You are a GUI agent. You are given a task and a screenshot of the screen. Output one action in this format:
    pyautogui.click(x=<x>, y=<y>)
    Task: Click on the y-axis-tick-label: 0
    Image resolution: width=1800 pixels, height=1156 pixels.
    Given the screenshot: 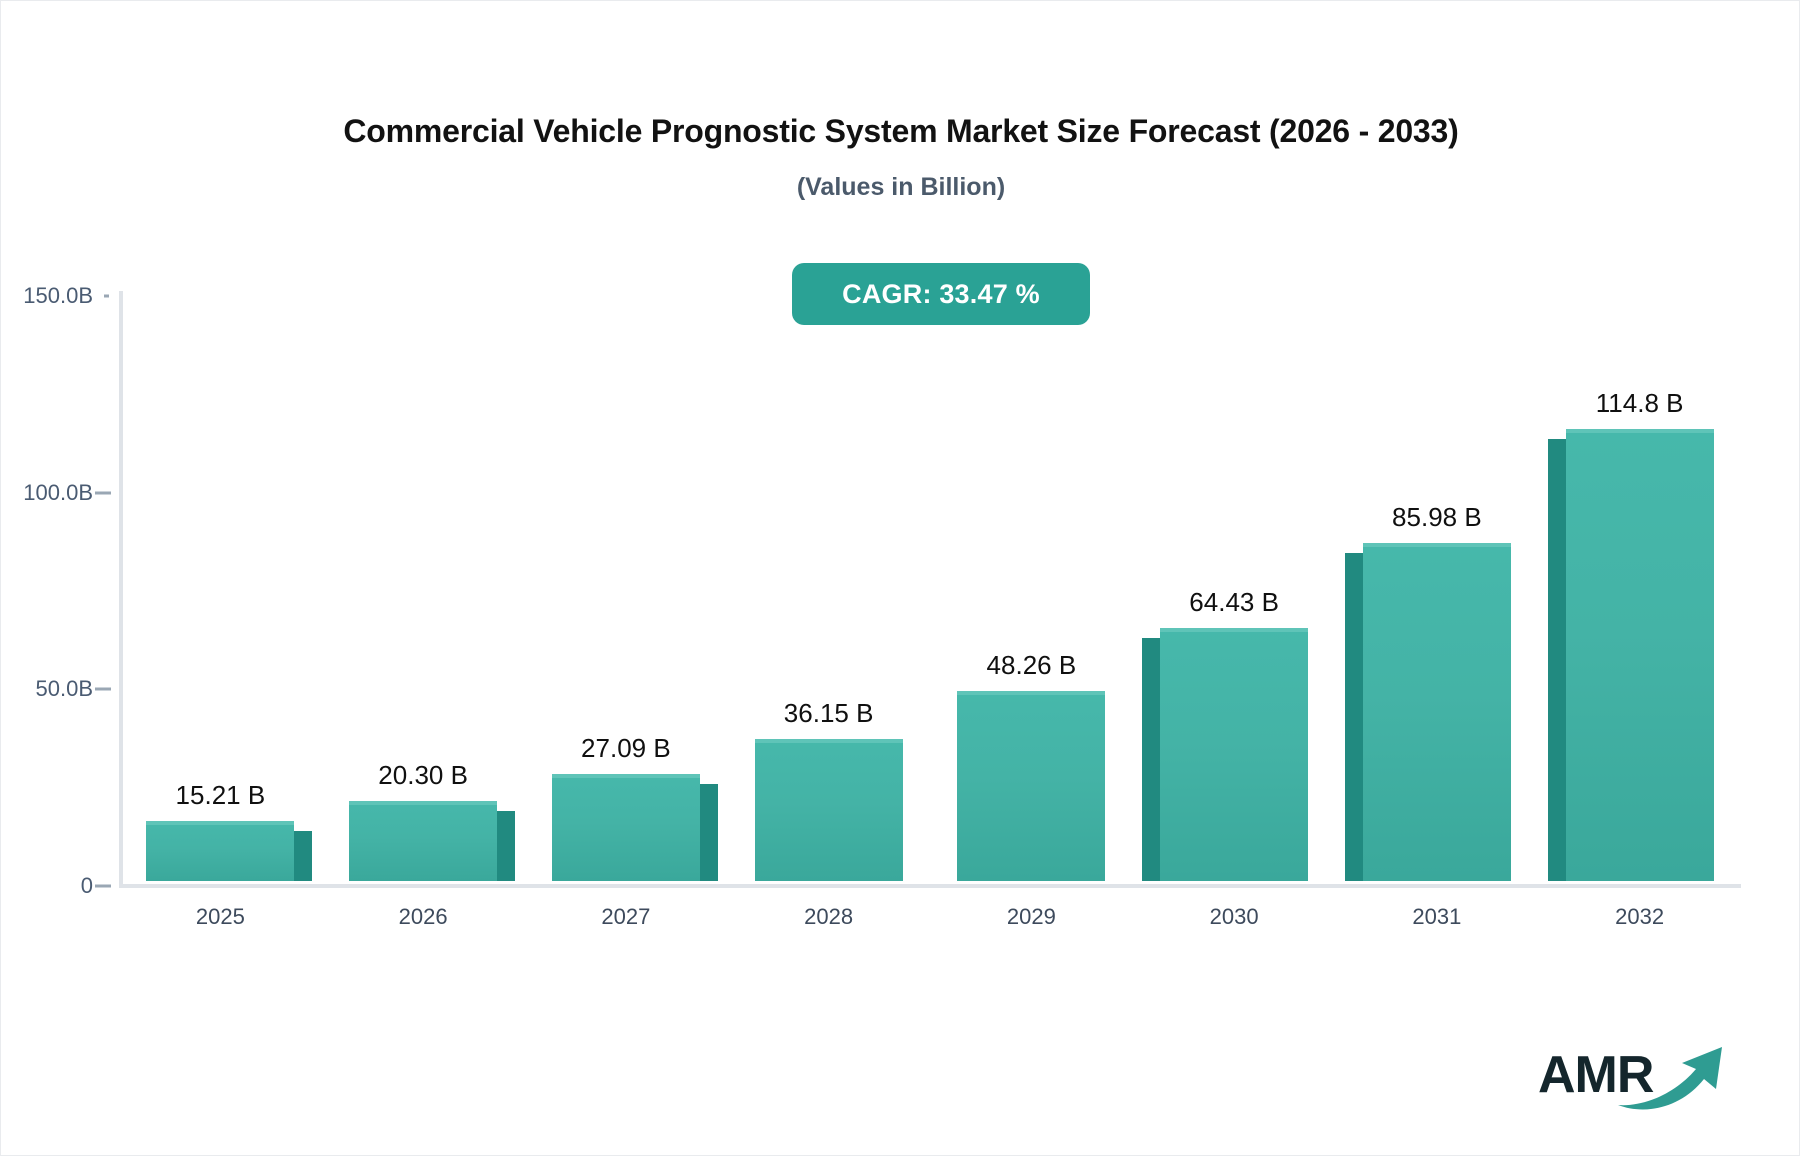 What is the action you would take?
    pyautogui.click(x=86, y=885)
    